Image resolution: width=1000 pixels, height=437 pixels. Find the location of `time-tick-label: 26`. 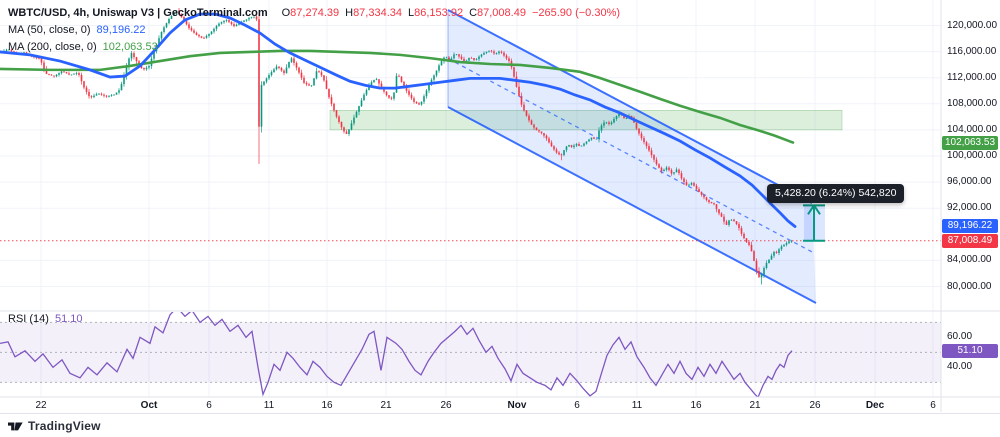

time-tick-label: 26 is located at coordinates (815, 405).